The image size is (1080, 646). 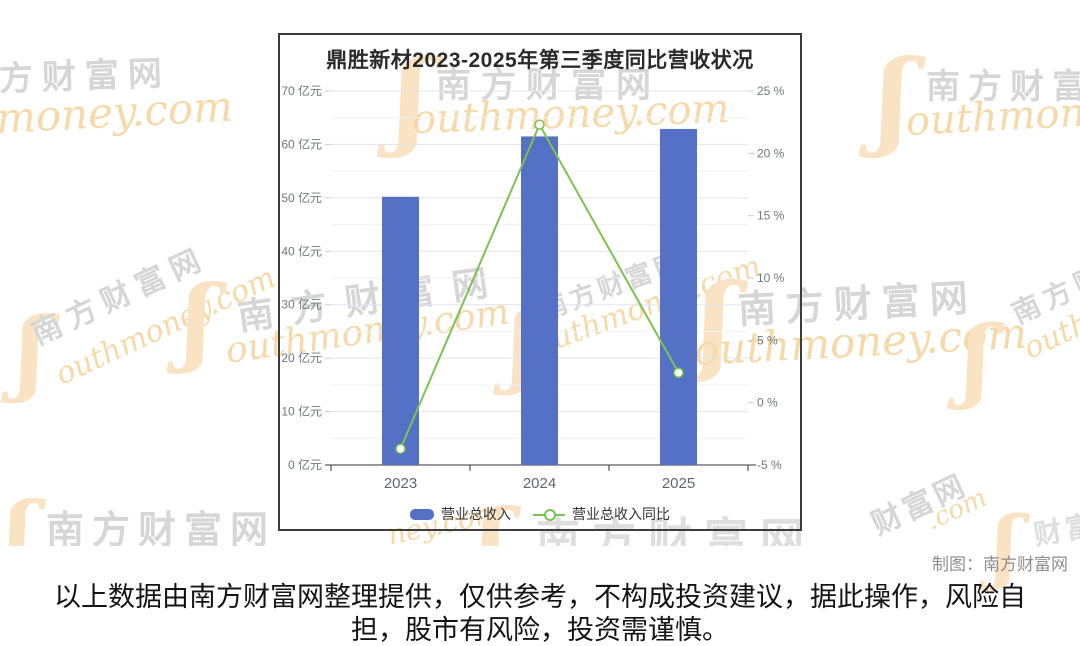 I want to click on chart-legend: 营业总收入 营业总收入同比, so click(x=540, y=514).